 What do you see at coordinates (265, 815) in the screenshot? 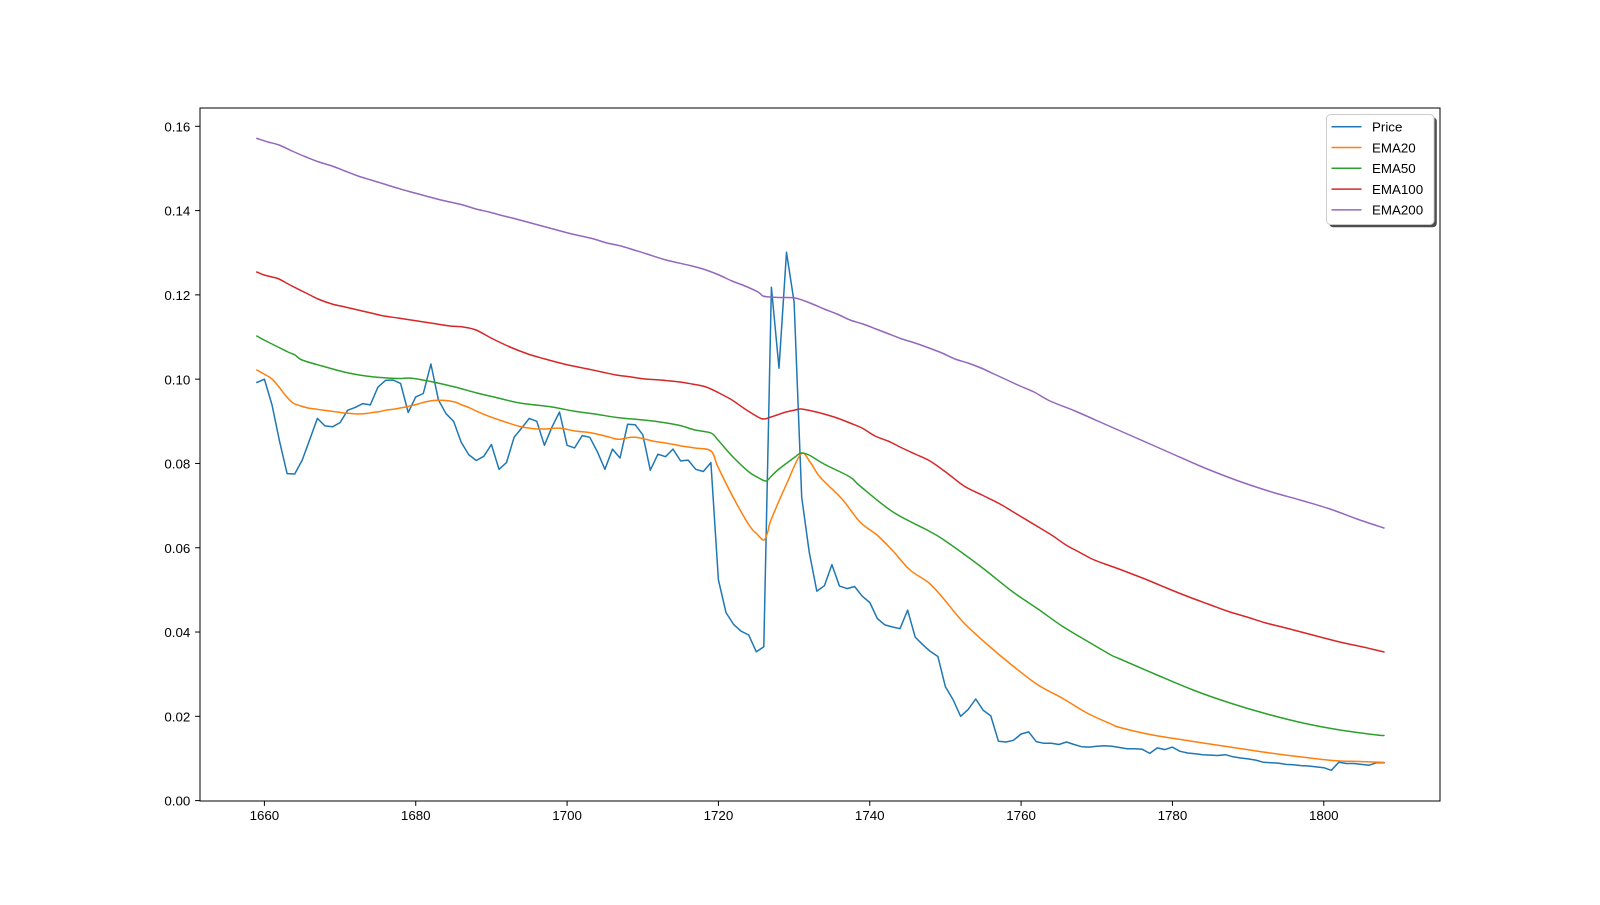
I see `svg-text: 1660` at bounding box center [265, 815].